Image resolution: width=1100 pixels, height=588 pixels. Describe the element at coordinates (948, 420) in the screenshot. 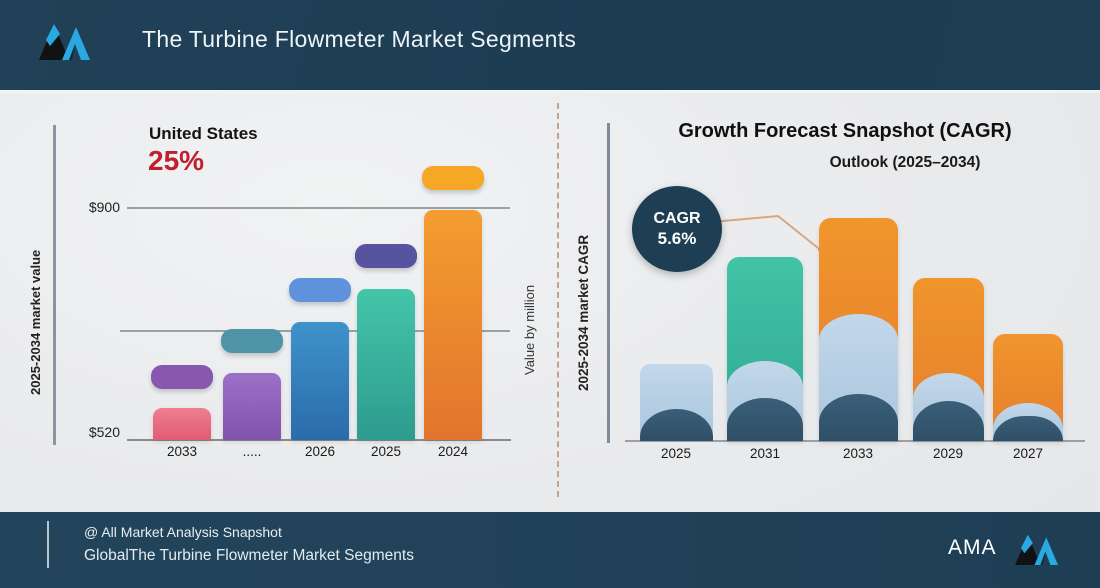

I see `right-bar-base-segment-2029` at that location.